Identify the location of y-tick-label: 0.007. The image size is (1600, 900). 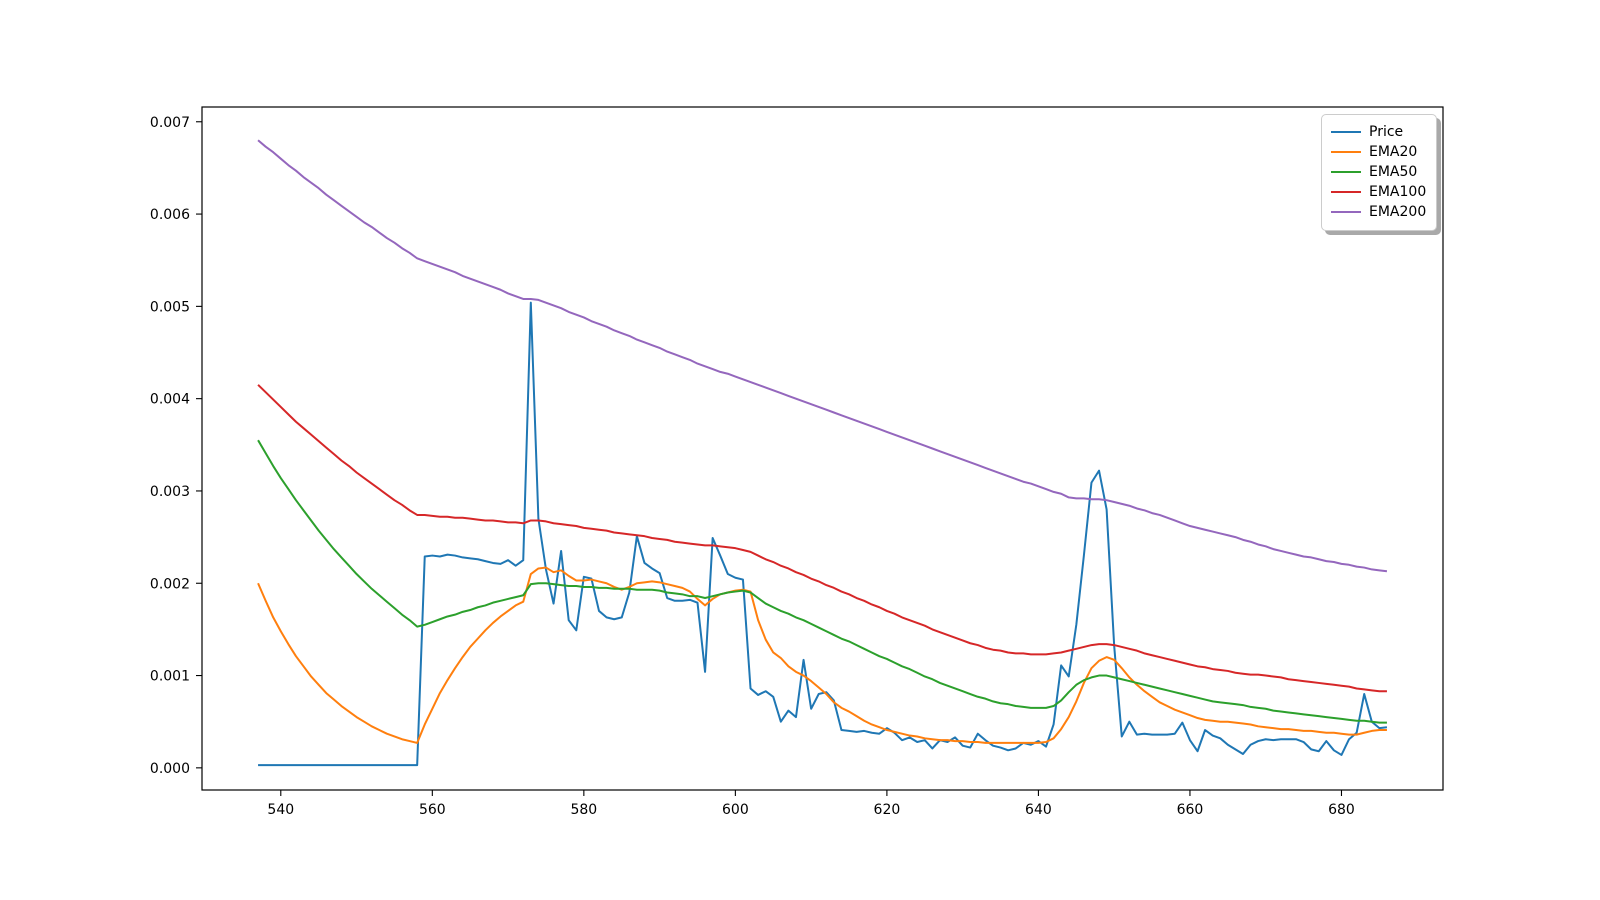
(170, 123).